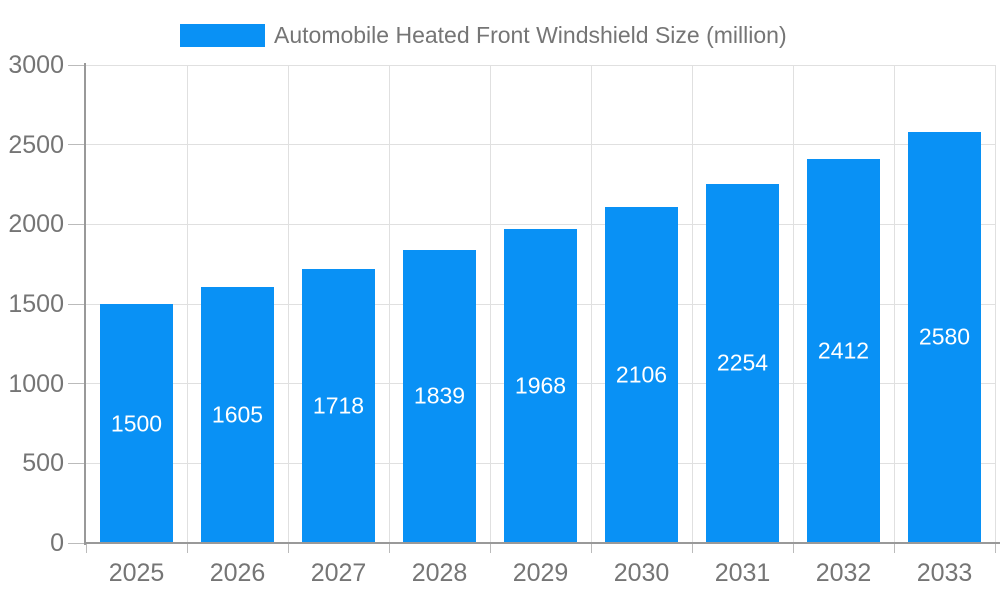  I want to click on bar-value-label: 2412, so click(843, 350).